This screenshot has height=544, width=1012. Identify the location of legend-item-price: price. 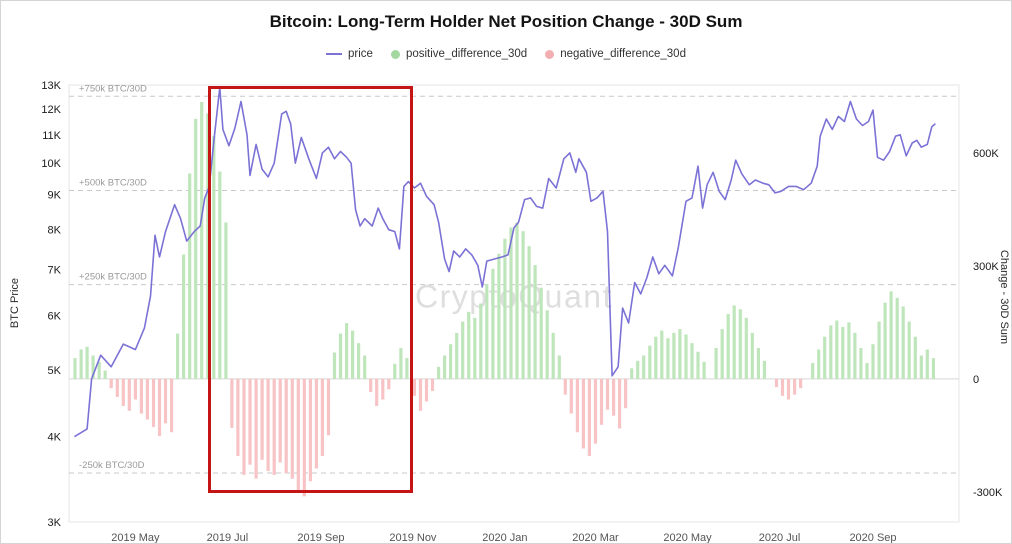
(349, 54).